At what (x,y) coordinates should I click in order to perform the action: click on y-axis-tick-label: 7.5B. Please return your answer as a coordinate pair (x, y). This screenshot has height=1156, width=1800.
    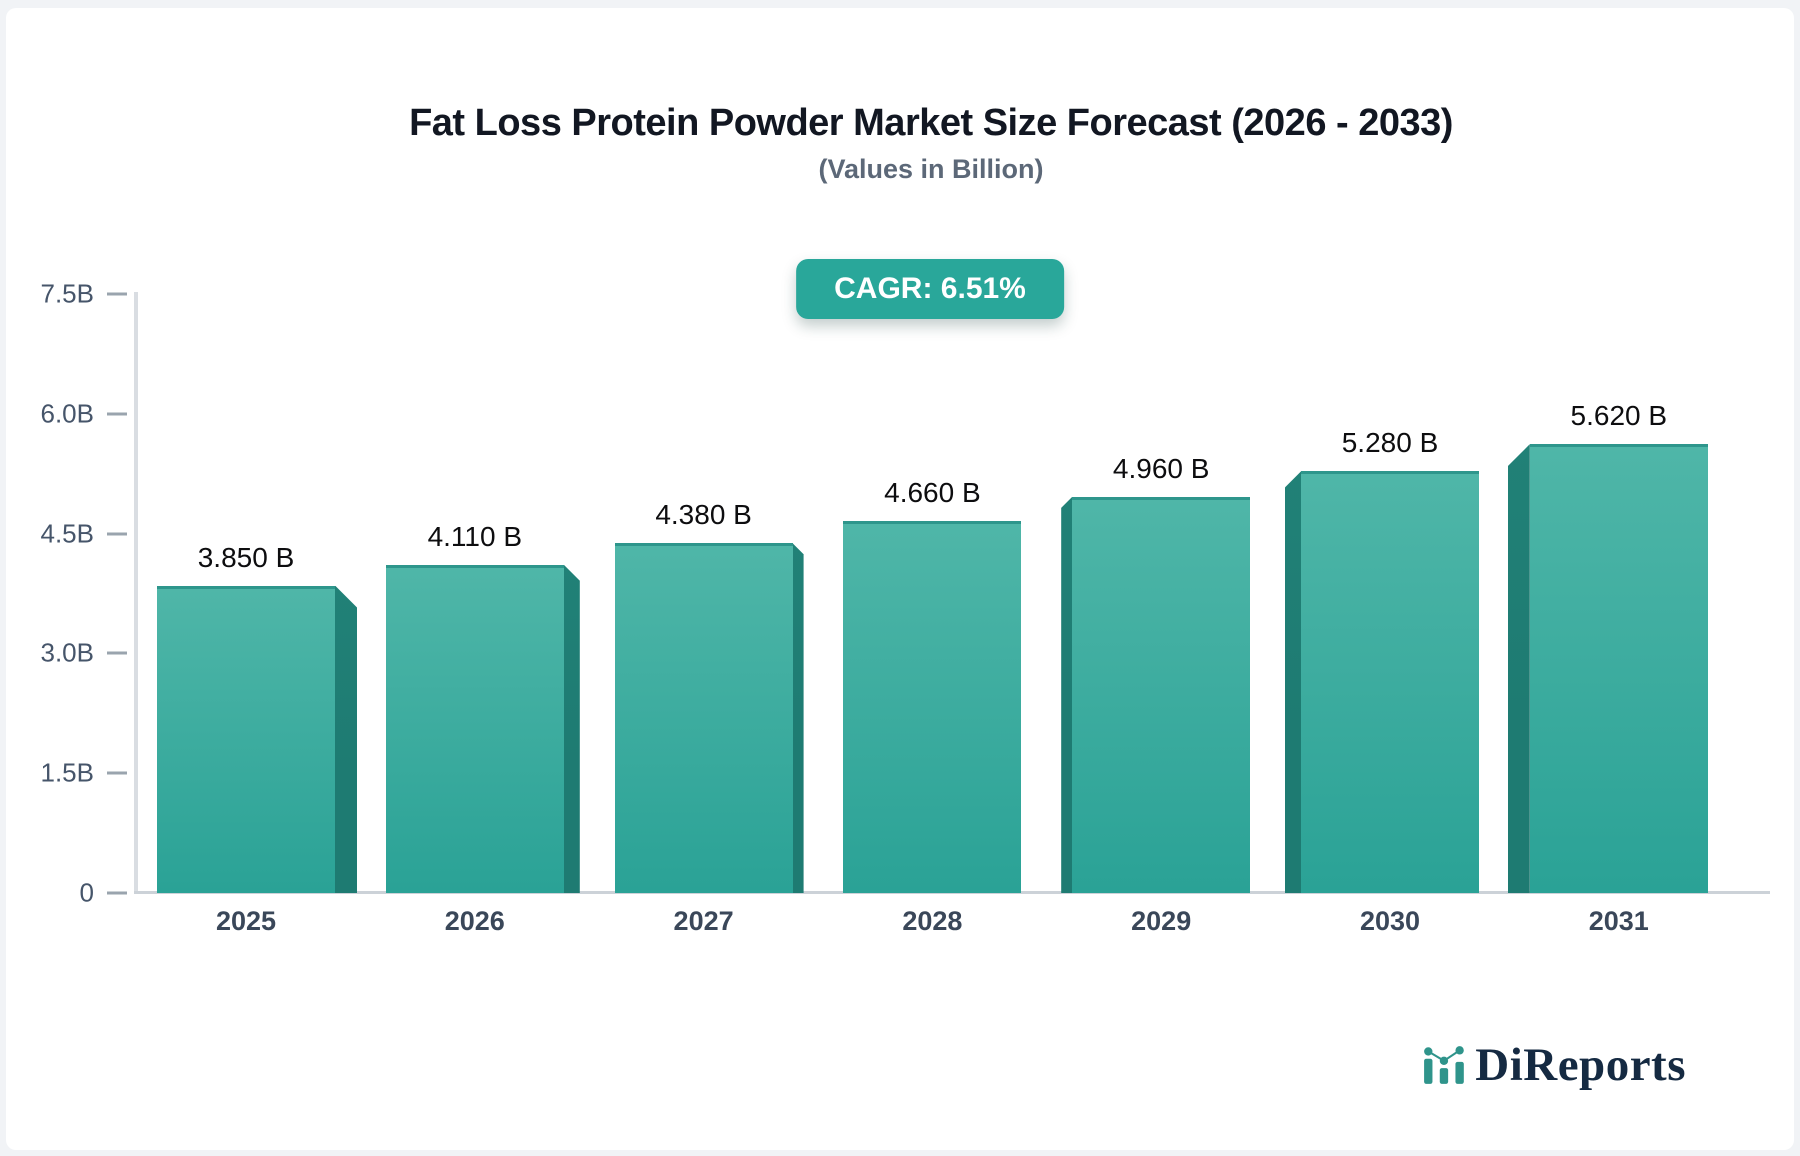
    Looking at the image, I should click on (67, 293).